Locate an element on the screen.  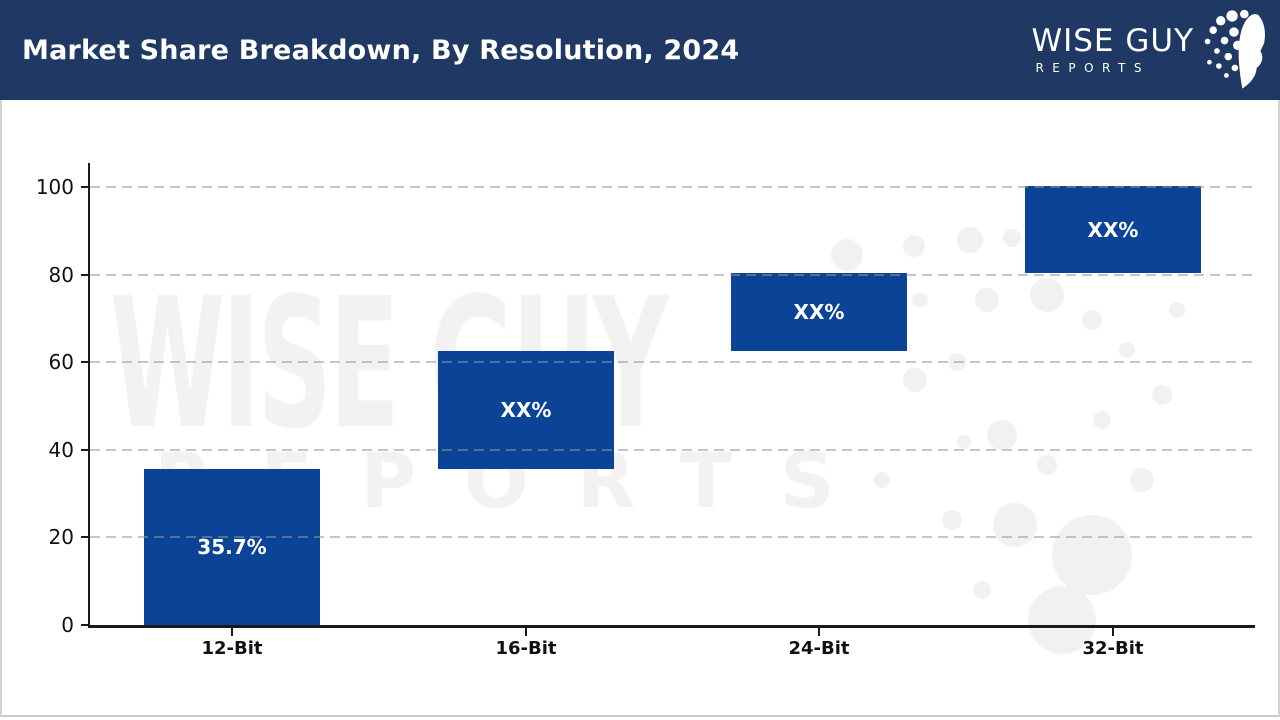
x-tick-label-16-bit: 16-Bit is located at coordinates (526, 648).